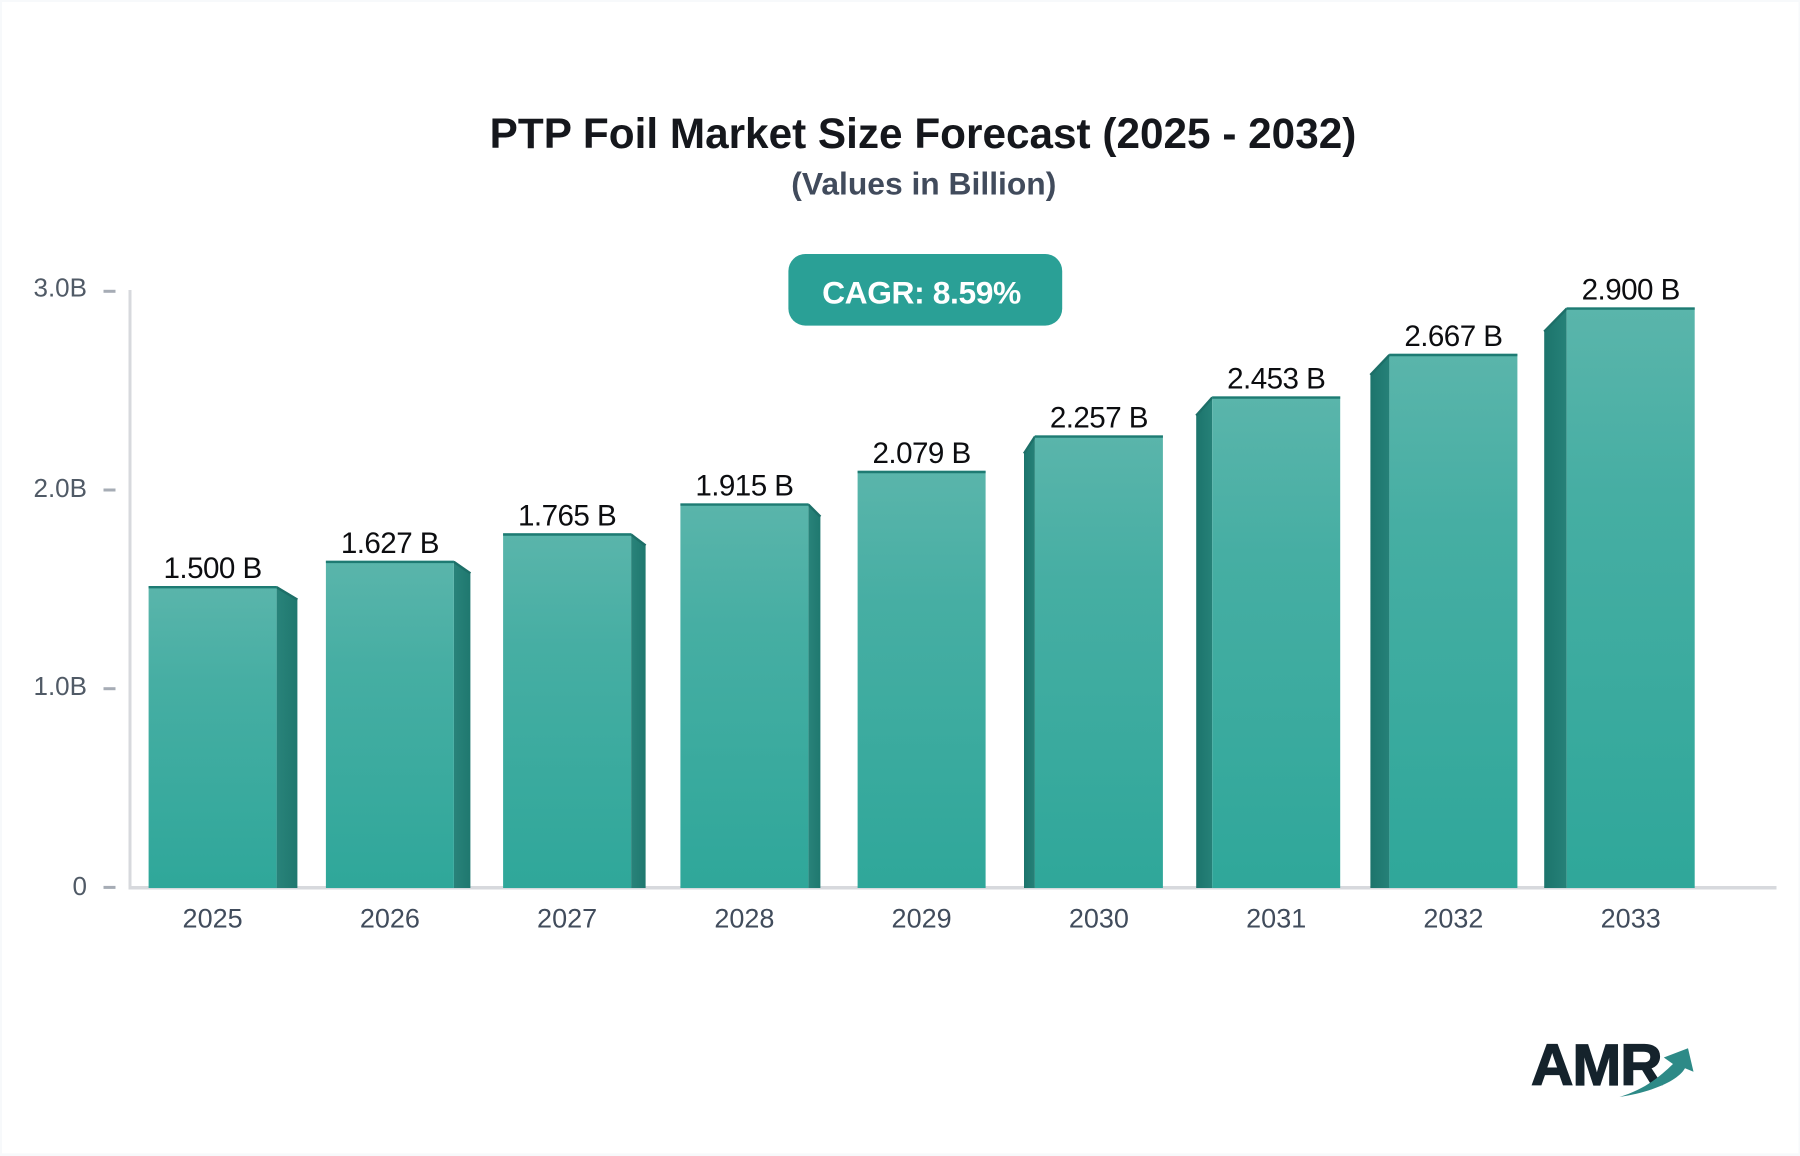  Describe the element at coordinates (61, 488) in the screenshot. I see `svg-text: 2.0B` at that location.